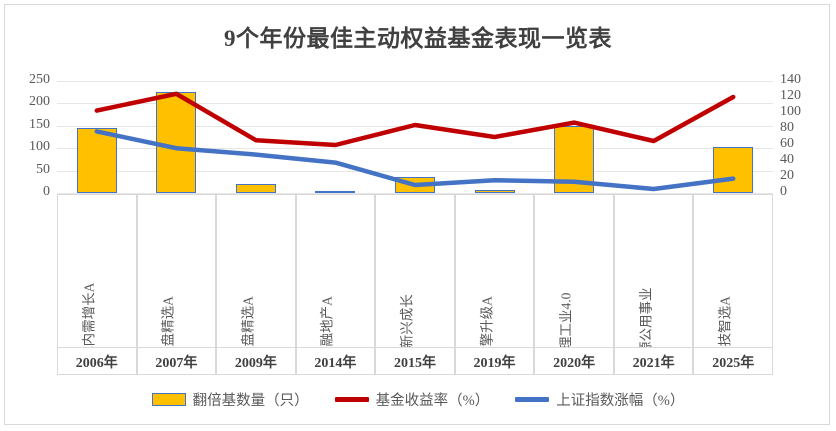 The image size is (836, 431). What do you see at coordinates (168, 399) in the screenshot?
I see `legend-bar-swatch` at bounding box center [168, 399].